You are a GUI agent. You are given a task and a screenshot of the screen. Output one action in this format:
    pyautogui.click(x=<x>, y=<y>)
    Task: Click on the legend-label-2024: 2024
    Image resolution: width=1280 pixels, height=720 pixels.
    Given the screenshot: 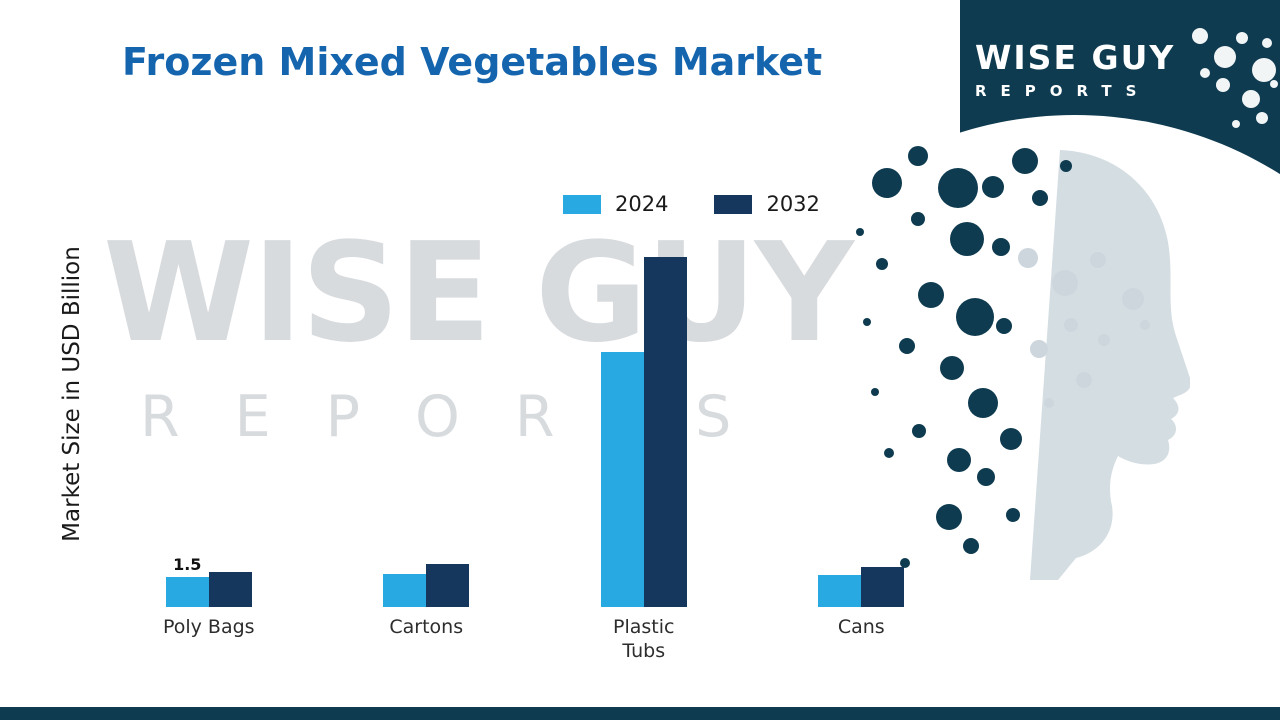 What is the action you would take?
    pyautogui.click(x=642, y=204)
    